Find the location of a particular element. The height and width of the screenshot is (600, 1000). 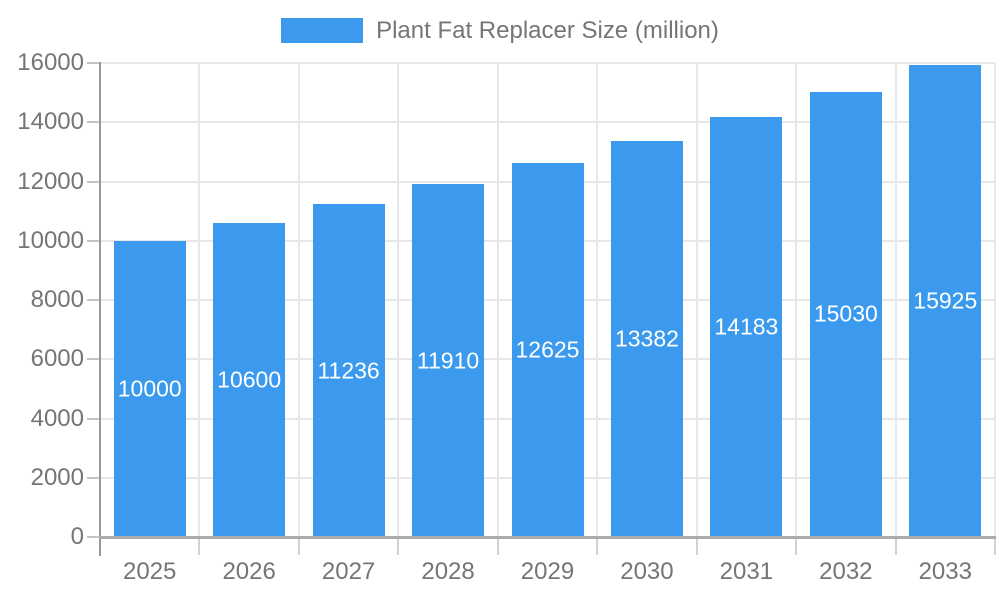

x-axis-label: 2033 is located at coordinates (945, 571).